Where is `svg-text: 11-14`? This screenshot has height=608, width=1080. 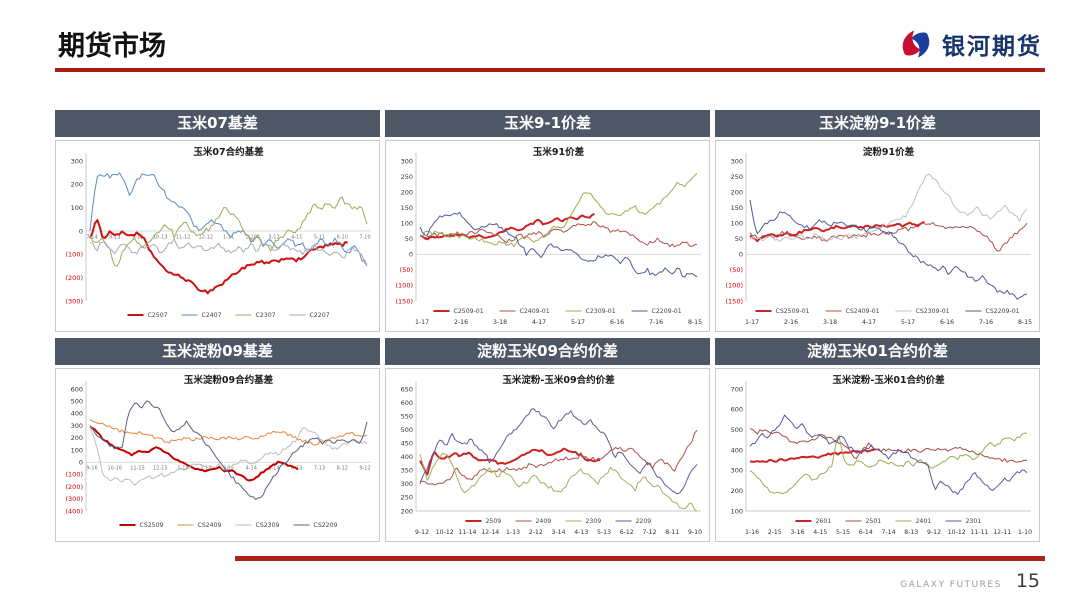 svg-text: 11-14 is located at coordinates (468, 532).